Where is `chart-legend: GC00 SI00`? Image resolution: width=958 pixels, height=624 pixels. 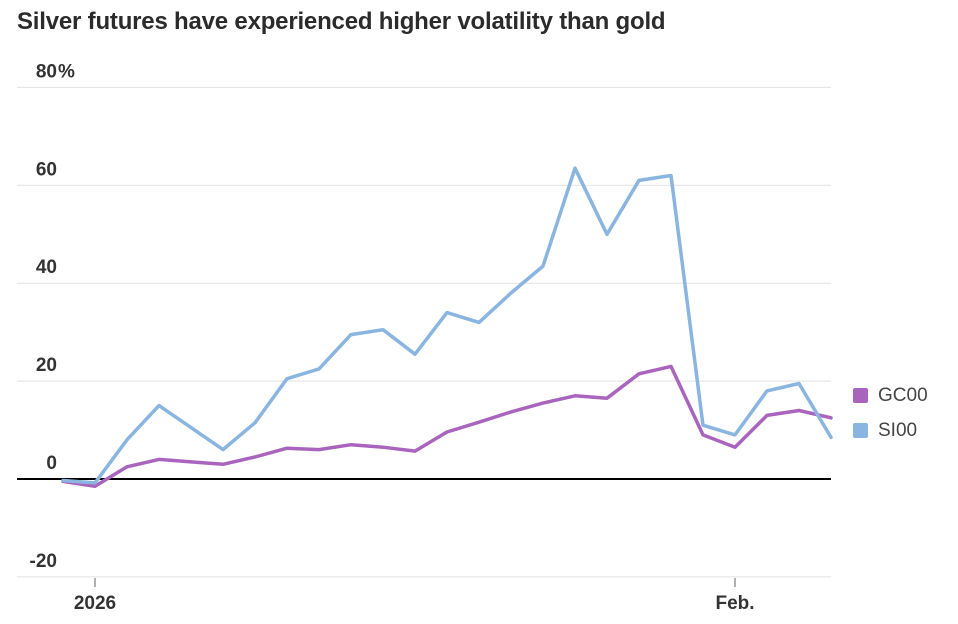
chart-legend: GC00 SI00 is located at coordinates (903, 421).